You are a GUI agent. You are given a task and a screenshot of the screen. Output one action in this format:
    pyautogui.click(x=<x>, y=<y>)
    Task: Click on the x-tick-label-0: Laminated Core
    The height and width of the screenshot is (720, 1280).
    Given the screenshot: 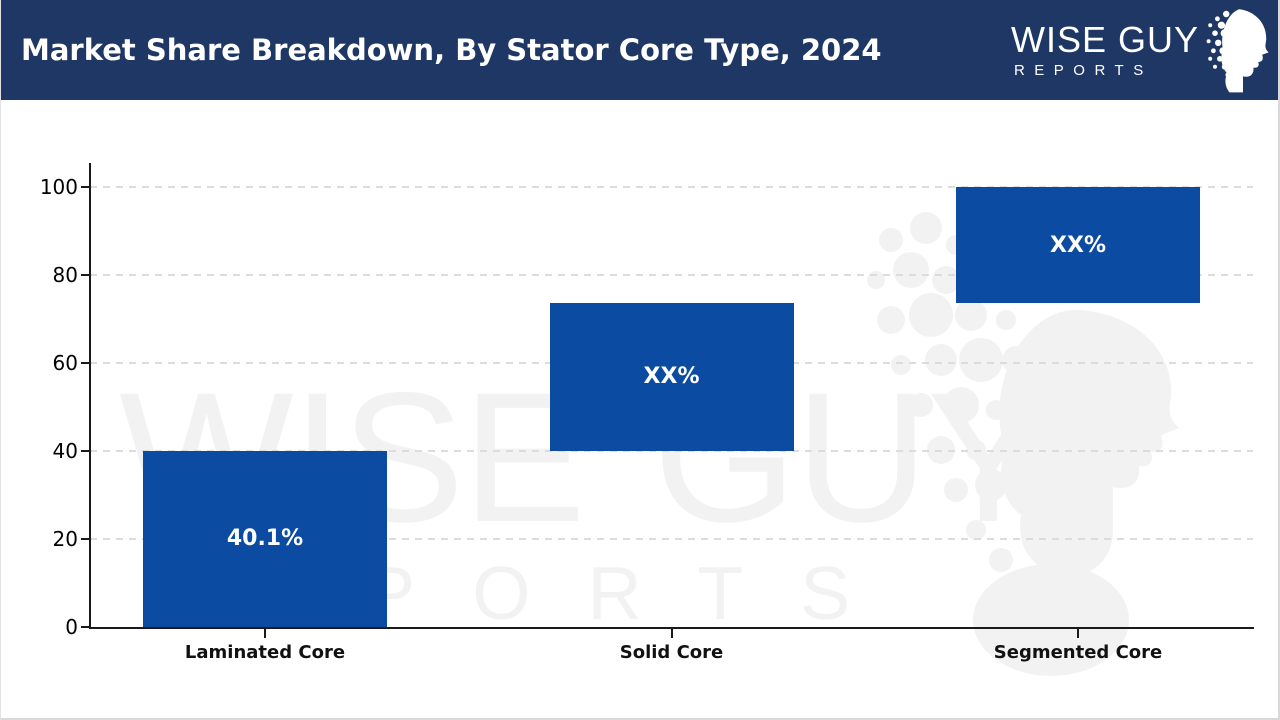 What is the action you would take?
    pyautogui.click(x=265, y=652)
    